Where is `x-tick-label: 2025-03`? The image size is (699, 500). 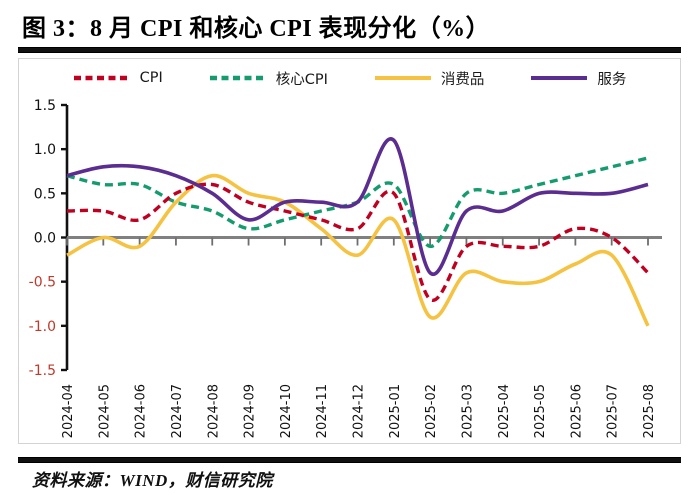
x-tick-label: 2025-03 is located at coordinates (467, 411).